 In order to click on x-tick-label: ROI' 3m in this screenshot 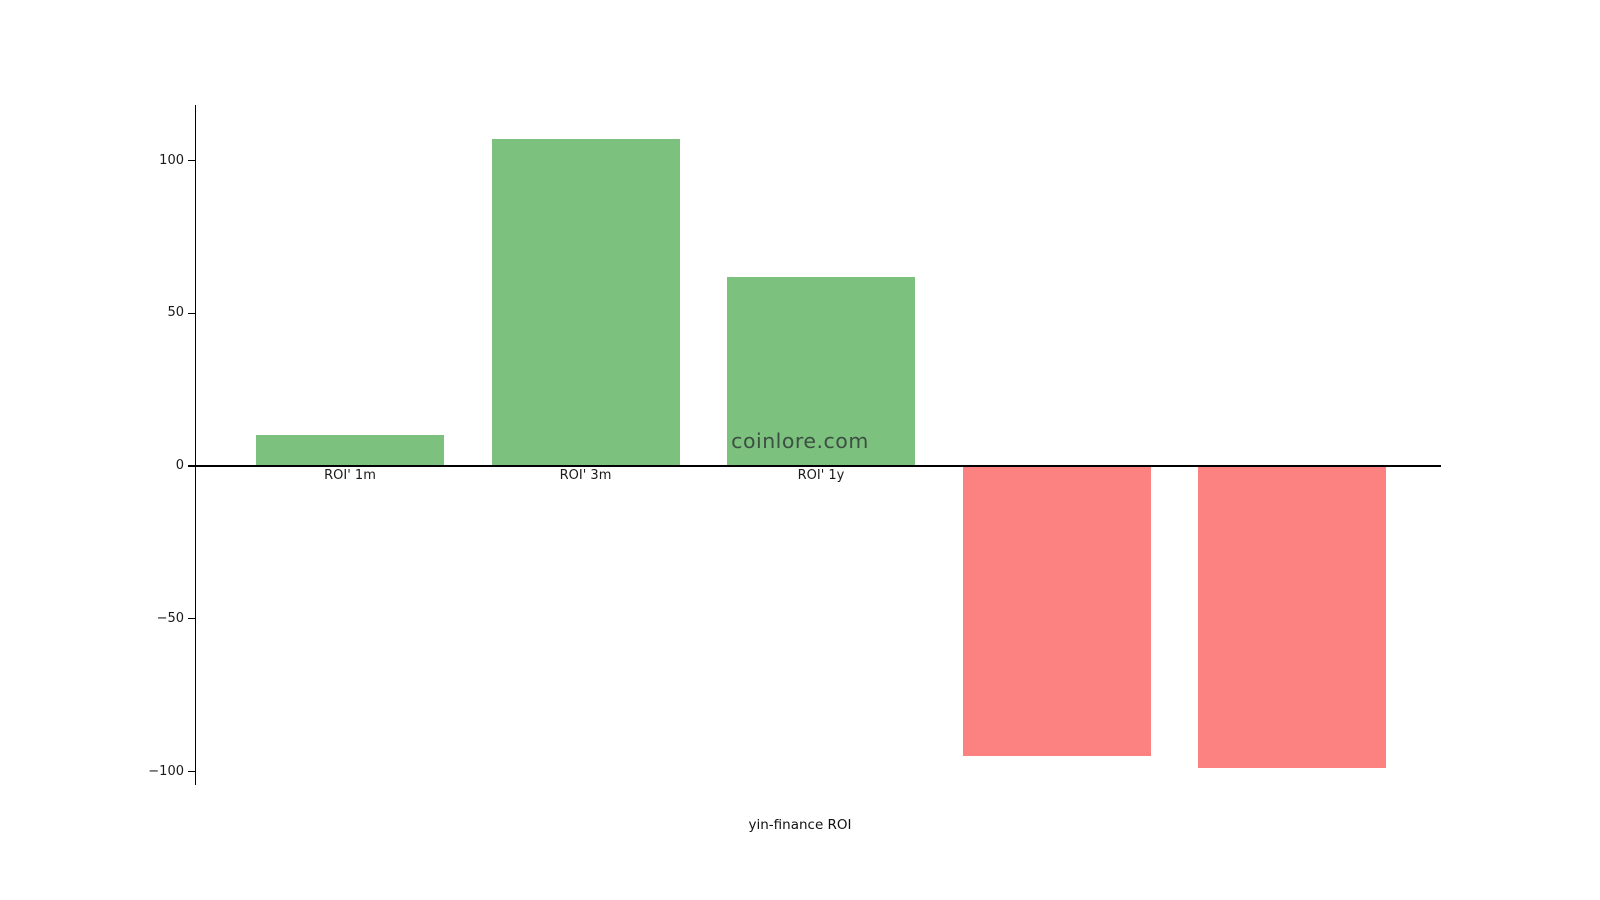, I will do `click(585, 475)`.